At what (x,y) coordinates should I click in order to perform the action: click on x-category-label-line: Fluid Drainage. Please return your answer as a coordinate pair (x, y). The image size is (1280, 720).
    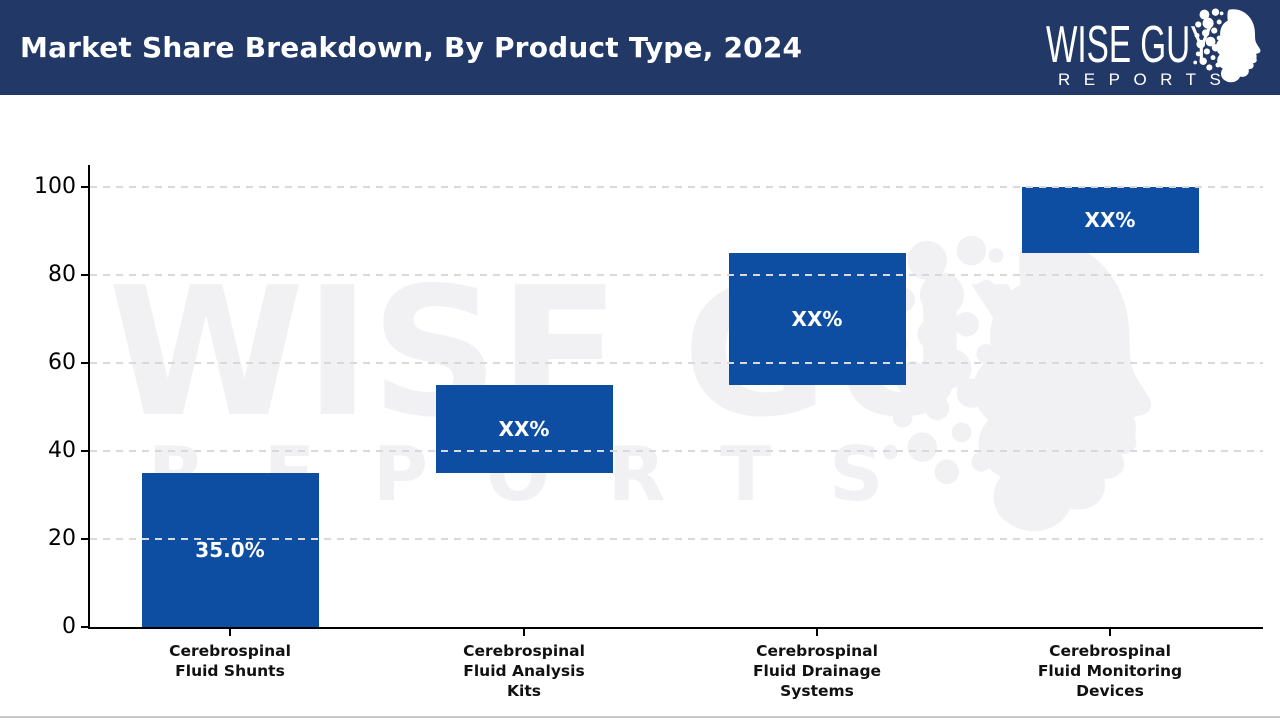
    Looking at the image, I should click on (817, 671).